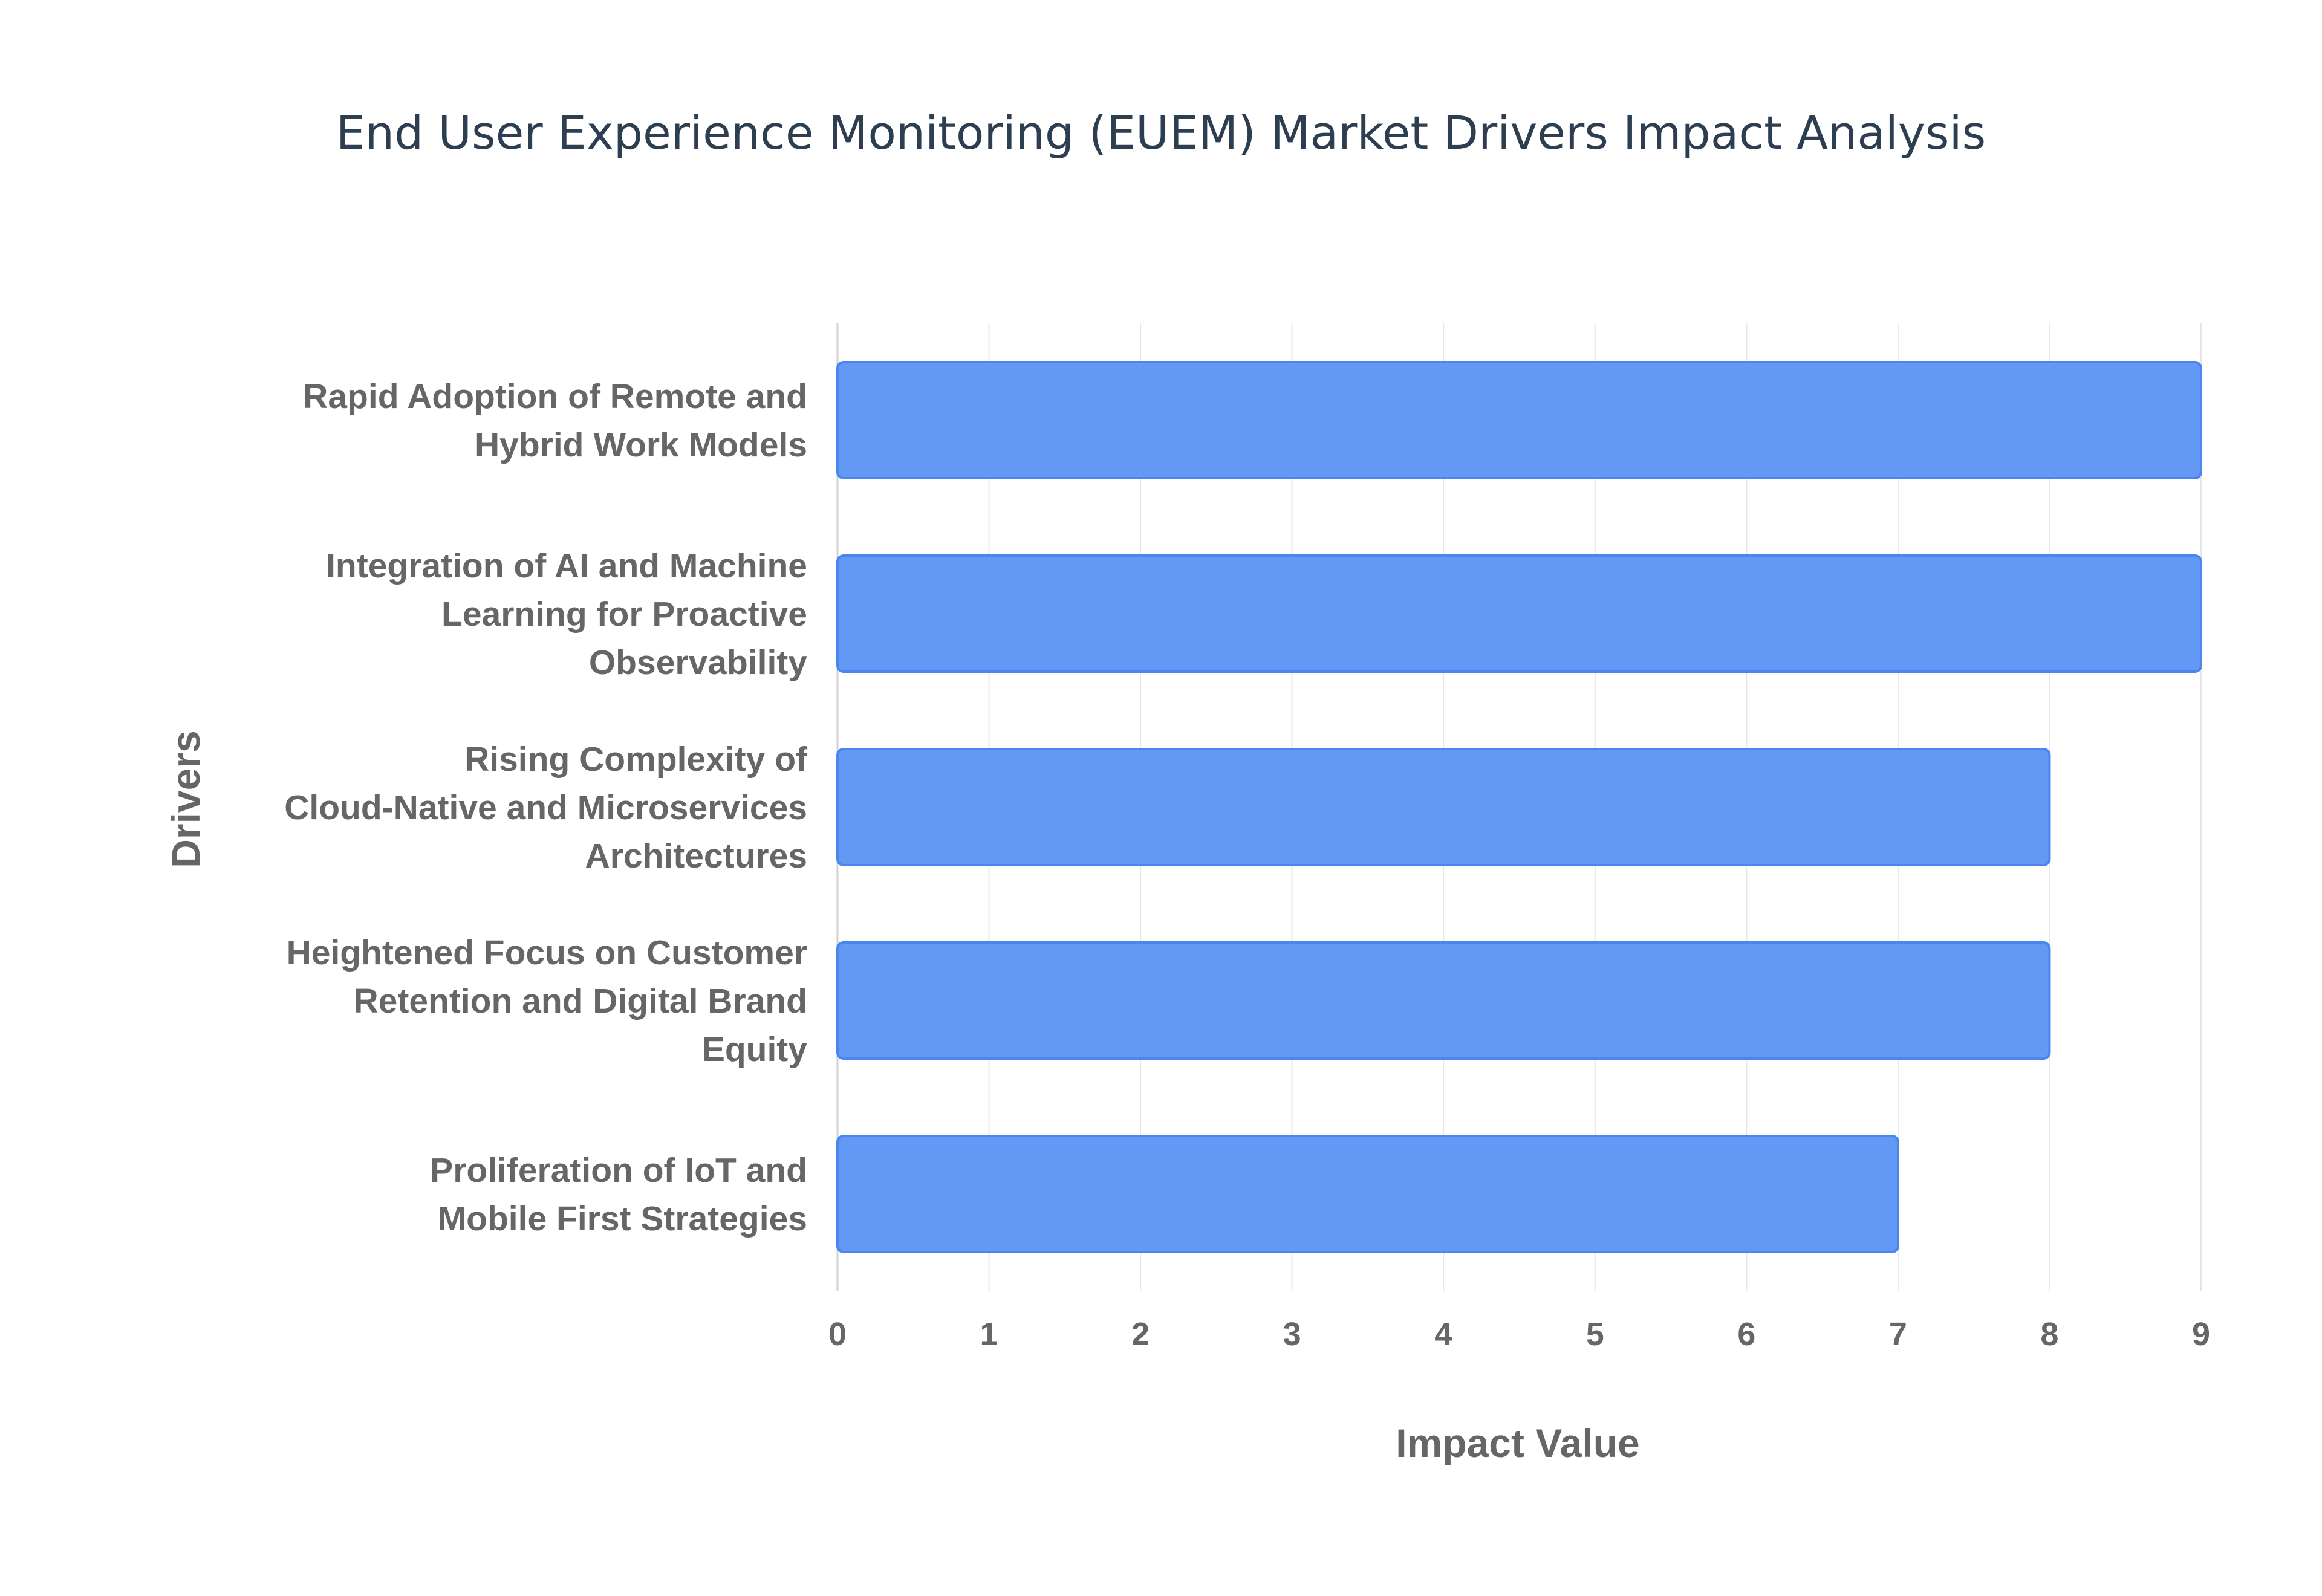  I want to click on category-label-line: Proliferation of IoT and, so click(618, 1170).